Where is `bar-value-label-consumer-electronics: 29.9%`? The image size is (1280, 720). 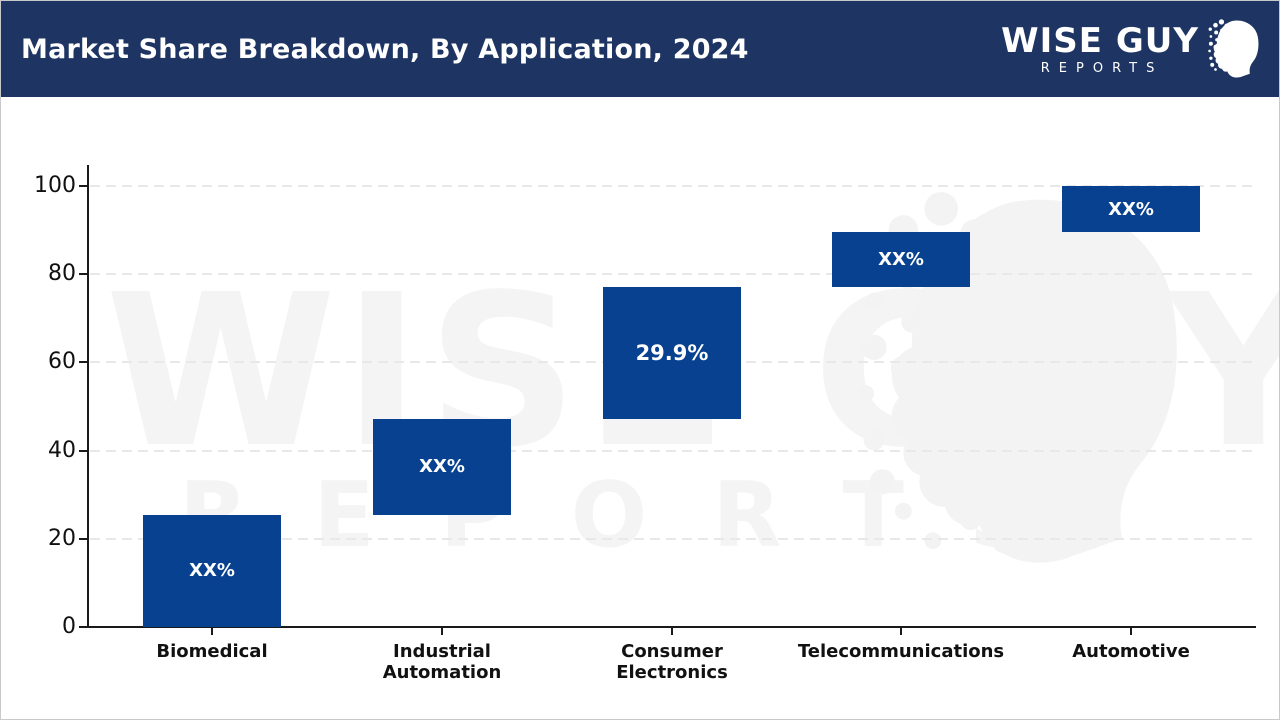
bar-value-label-consumer-electronics: 29.9% is located at coordinates (672, 352).